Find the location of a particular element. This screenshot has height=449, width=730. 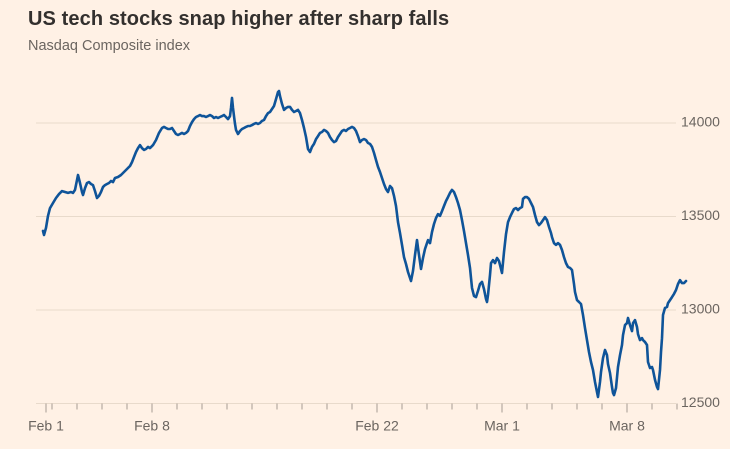

x-axis-label: Mar 1 is located at coordinates (502, 426).